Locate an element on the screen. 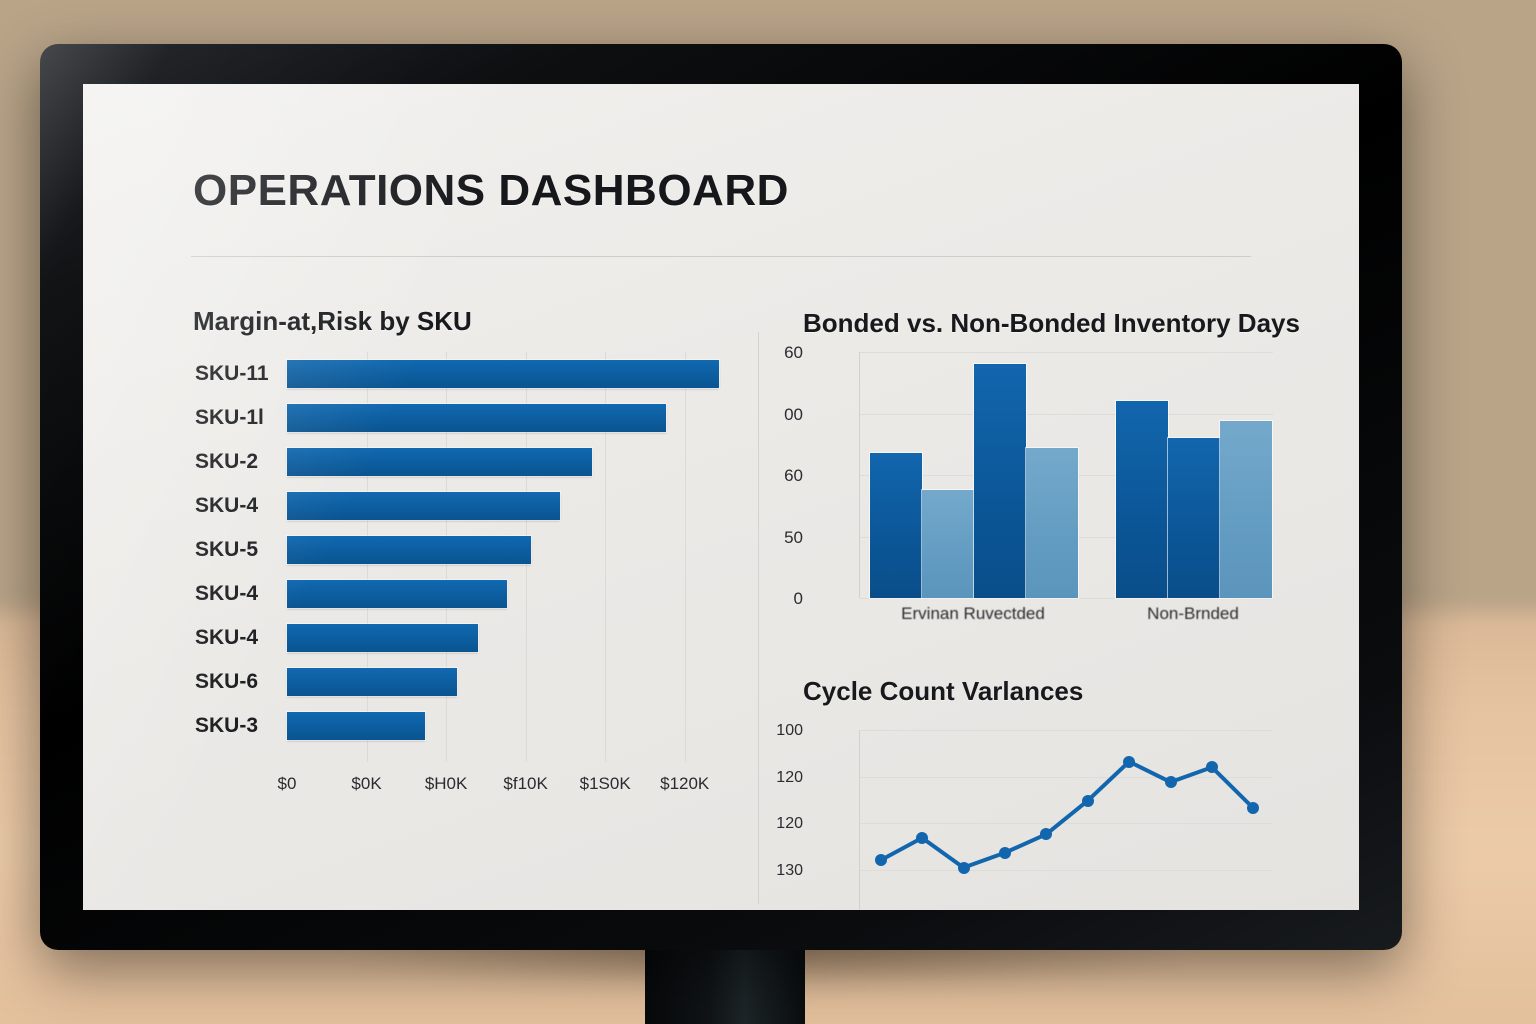 The image size is (1536, 1024). x-axis-tick-label: $120K is located at coordinates (685, 783).